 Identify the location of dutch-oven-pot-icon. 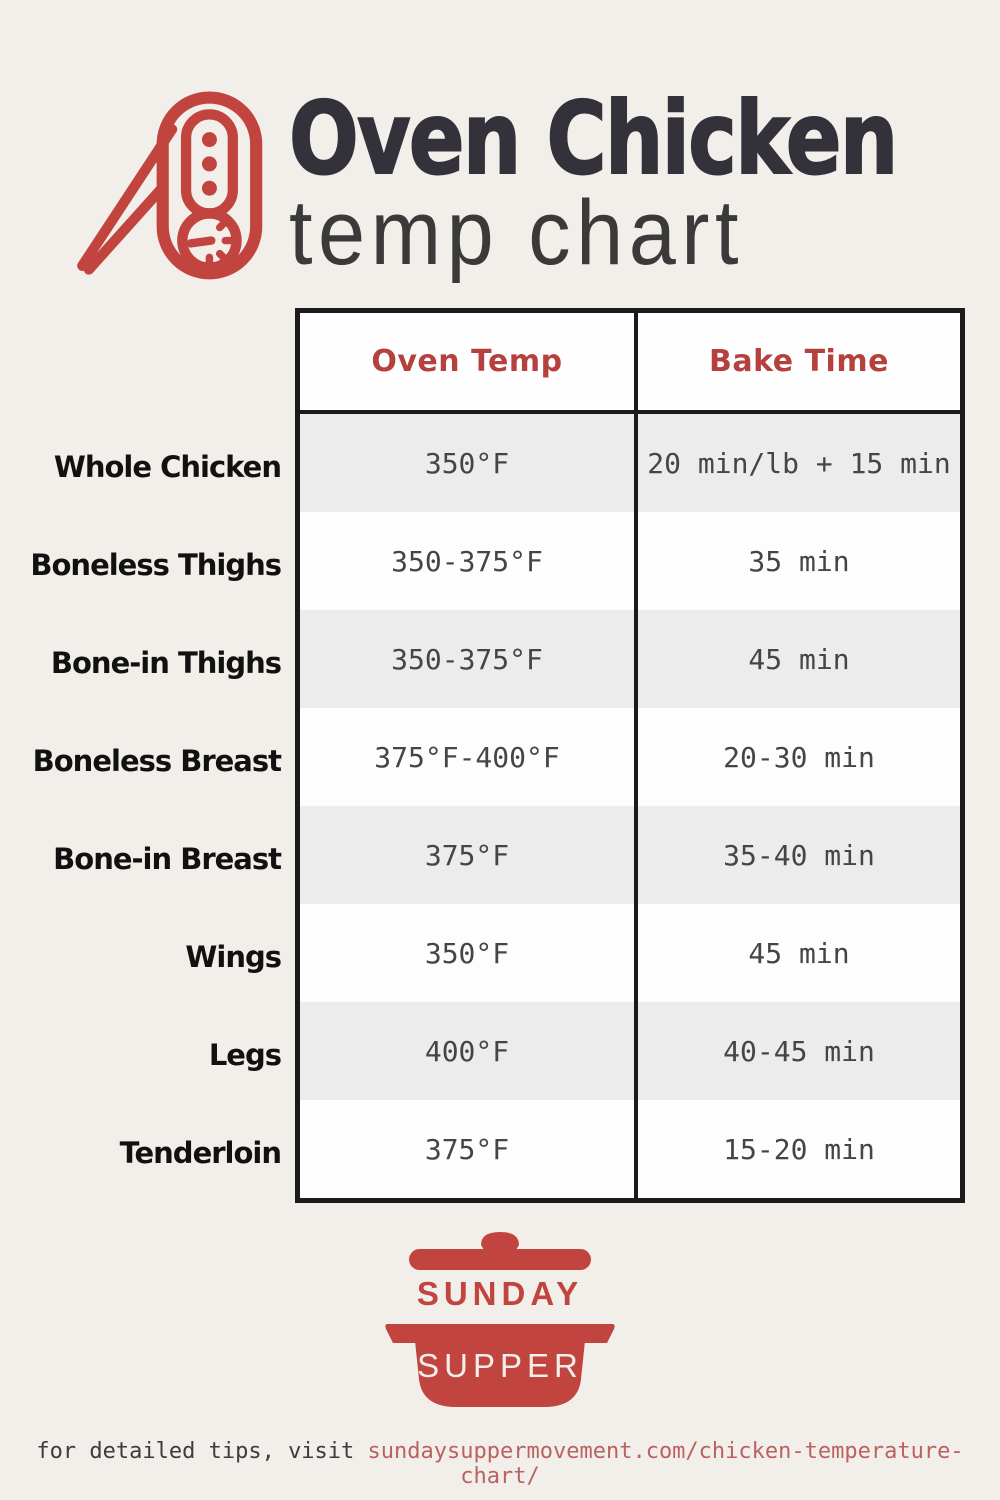
(500, 1319).